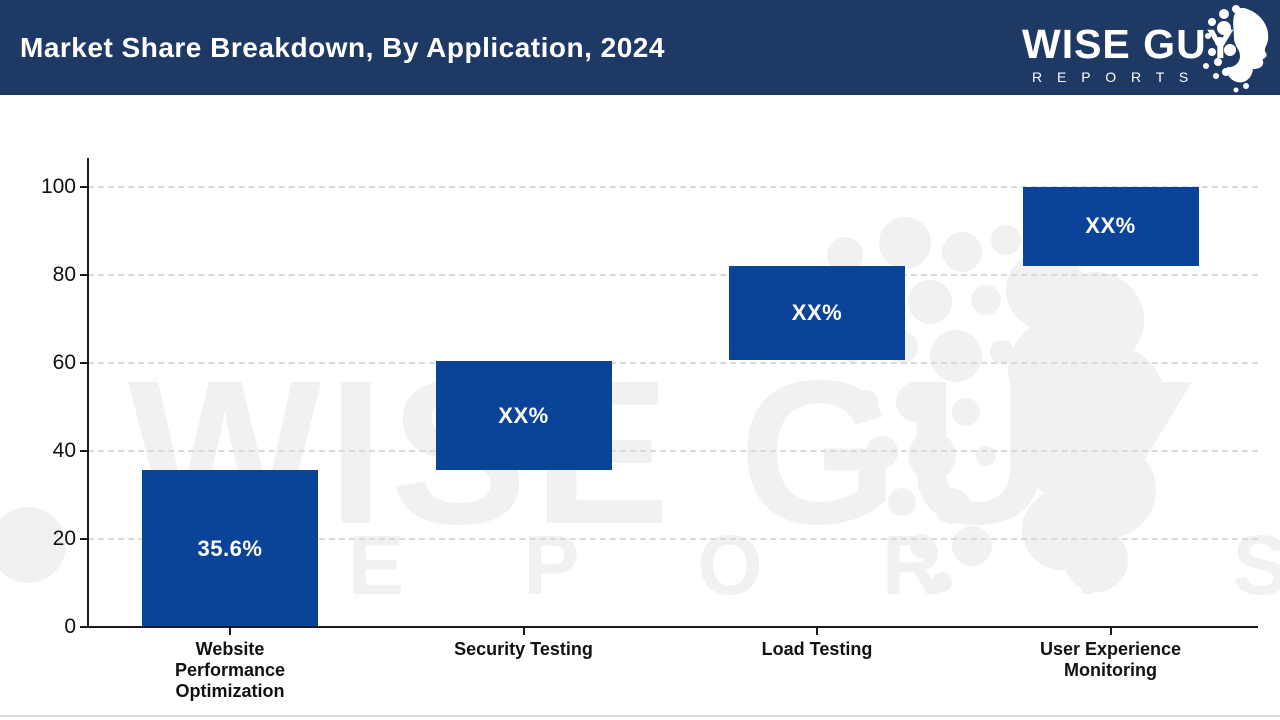  What do you see at coordinates (1110, 659) in the screenshot?
I see `x-category-label: User Experience Monitoring` at bounding box center [1110, 659].